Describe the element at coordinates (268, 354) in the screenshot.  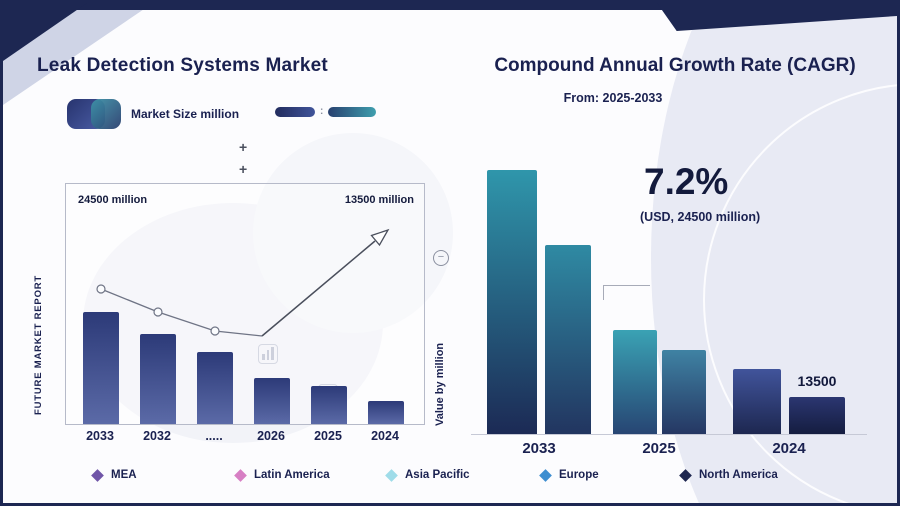
I see `watermark-chart-icon` at that location.